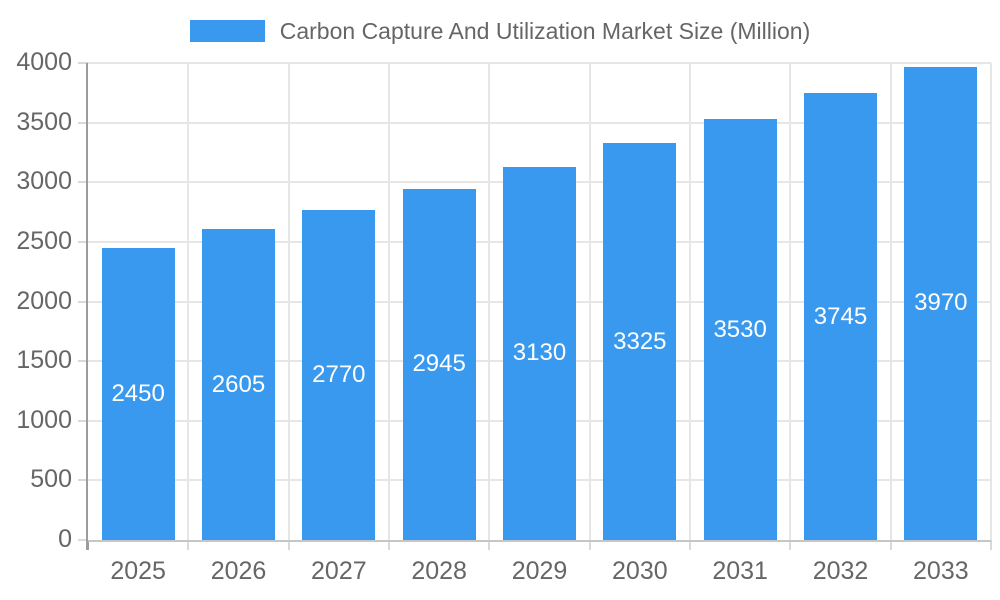 Image resolution: width=1000 pixels, height=600 pixels. I want to click on bar-value-label: 2450, so click(138, 393).